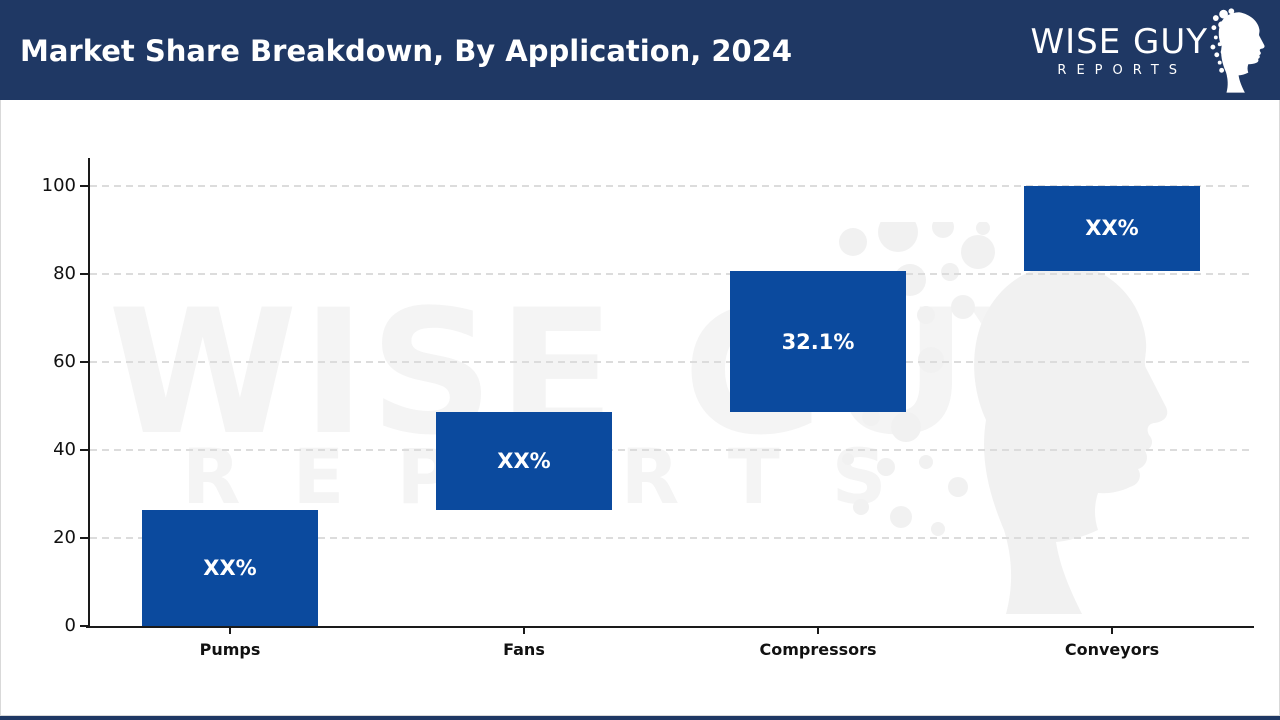 The height and width of the screenshot is (720, 1280). I want to click on y-tick-label: 40, so click(64, 449).